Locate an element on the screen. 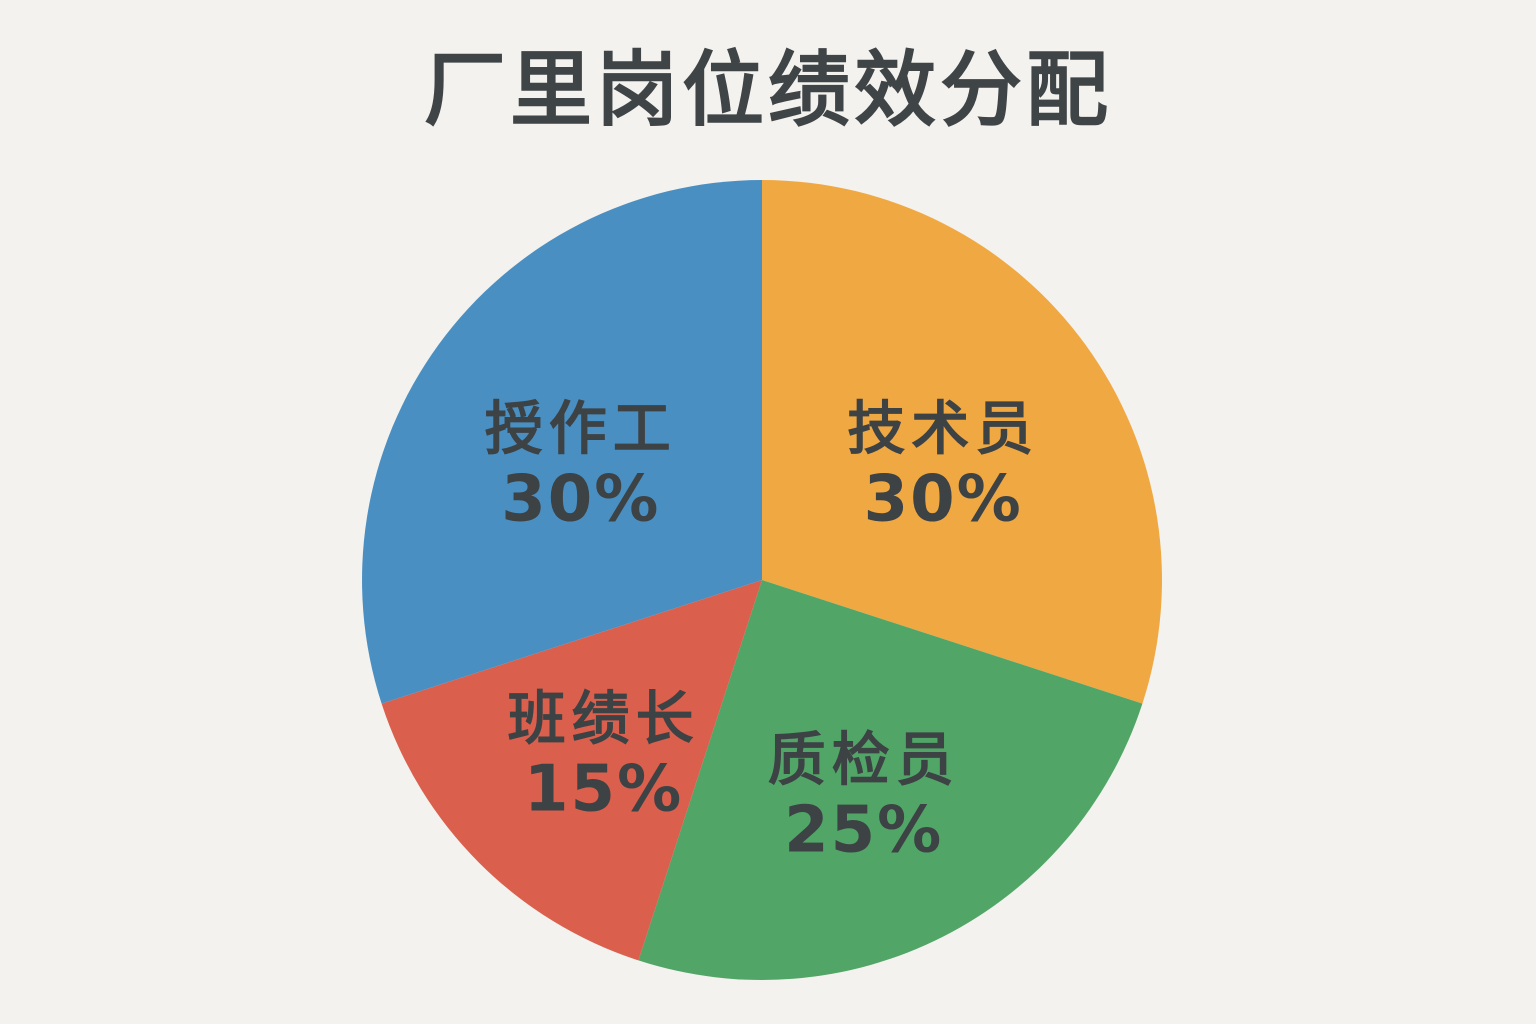 This screenshot has width=1536, height=1024. pie-slice-label-operator: 授作工 30% is located at coordinates (581, 465).